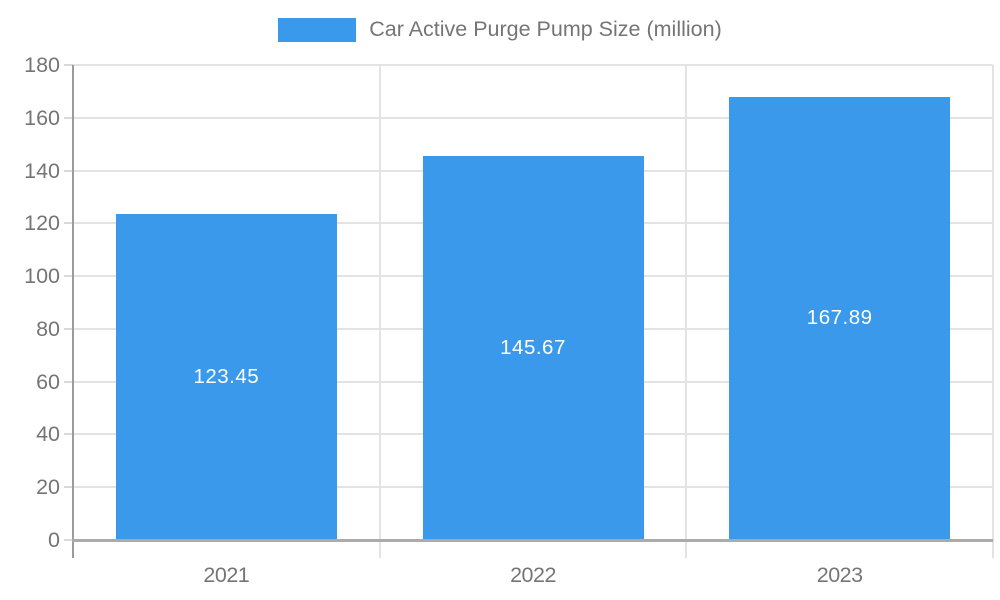 The image size is (1000, 600). I want to click on y-axis-label: 100, so click(42, 276).